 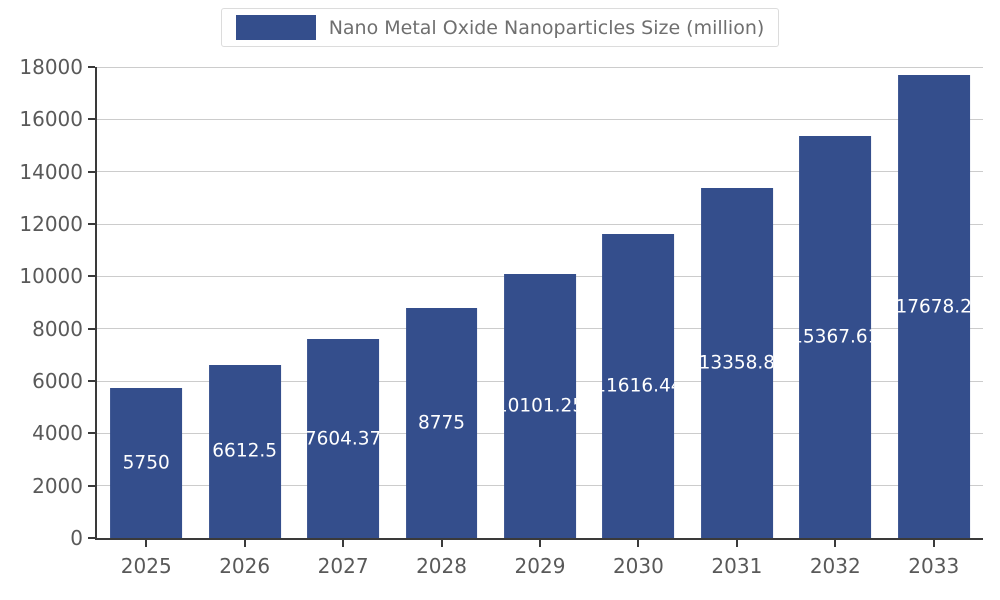 I want to click on legend-swatch, so click(x=275, y=27).